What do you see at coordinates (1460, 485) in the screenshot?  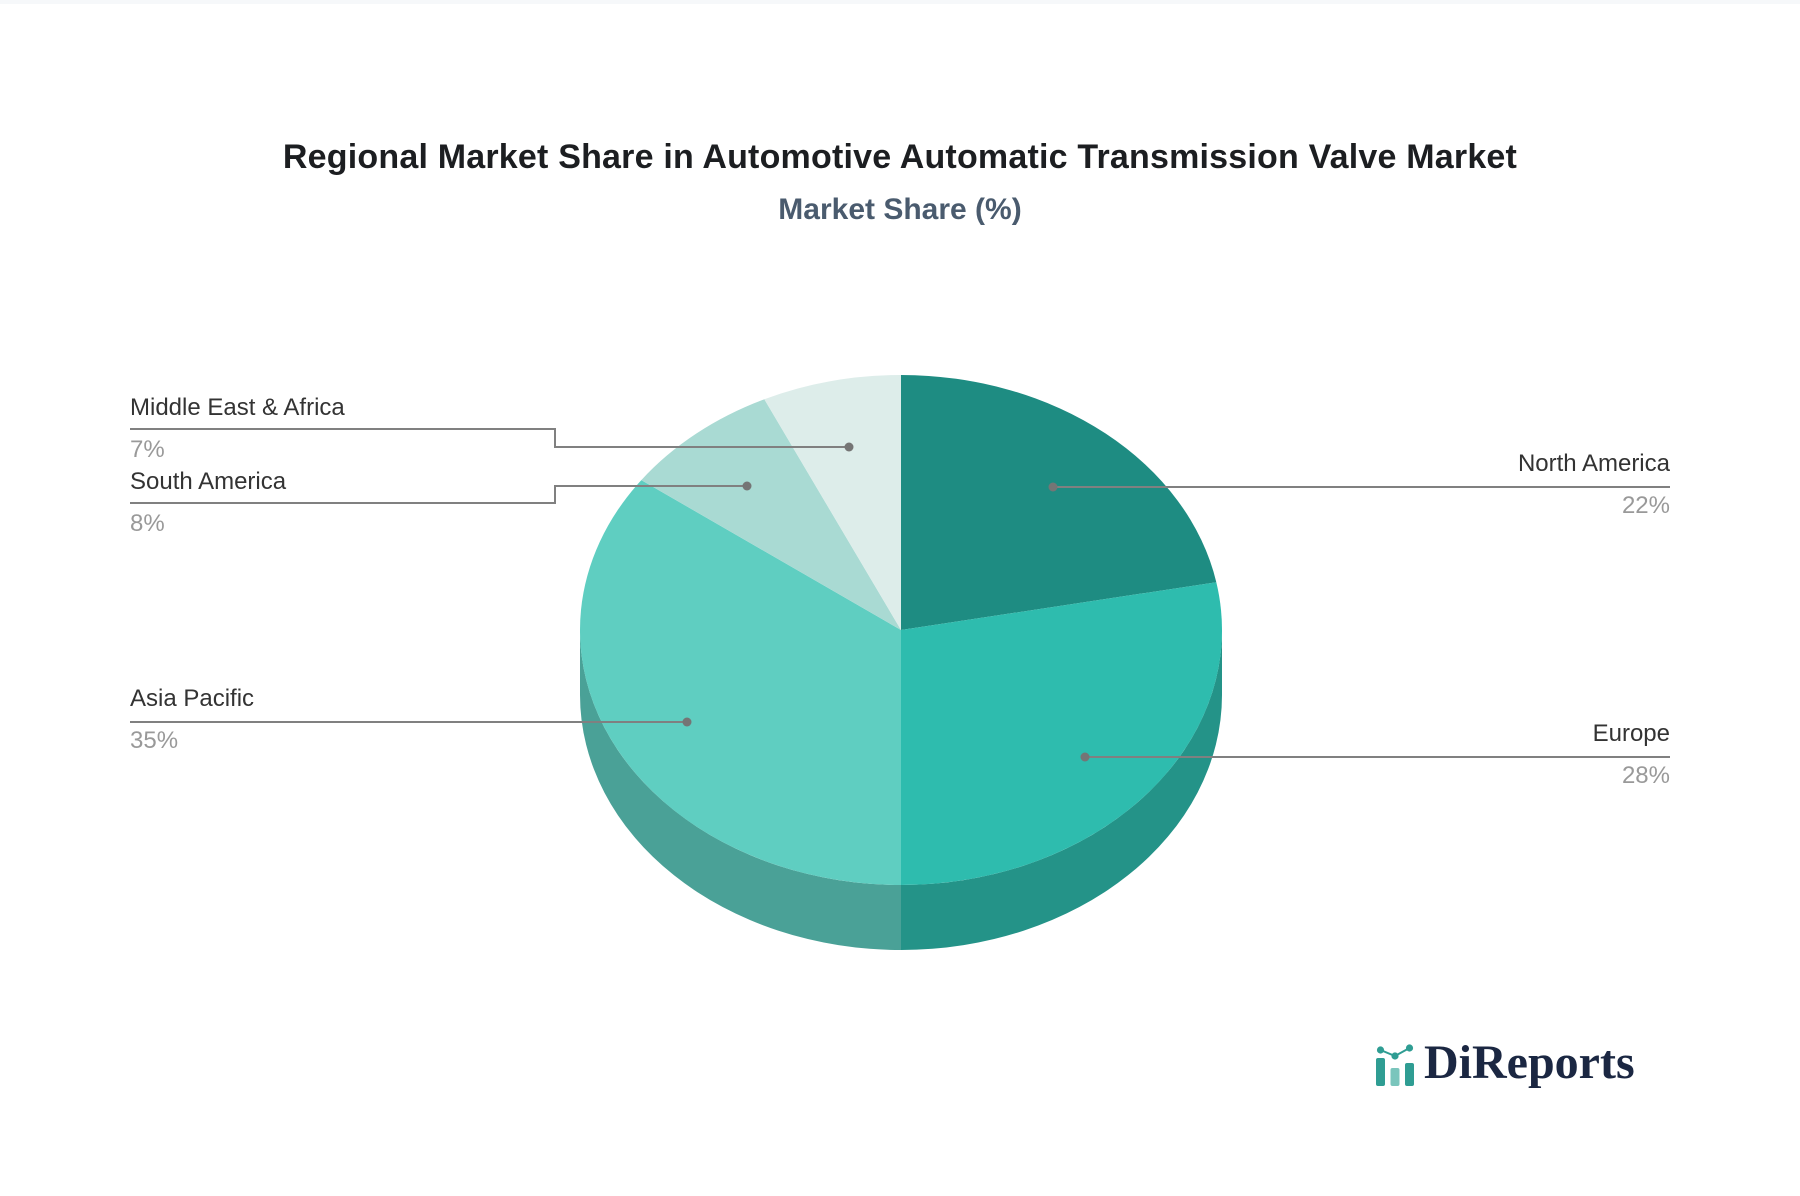 I see `callout-north-america: North America 22%` at bounding box center [1460, 485].